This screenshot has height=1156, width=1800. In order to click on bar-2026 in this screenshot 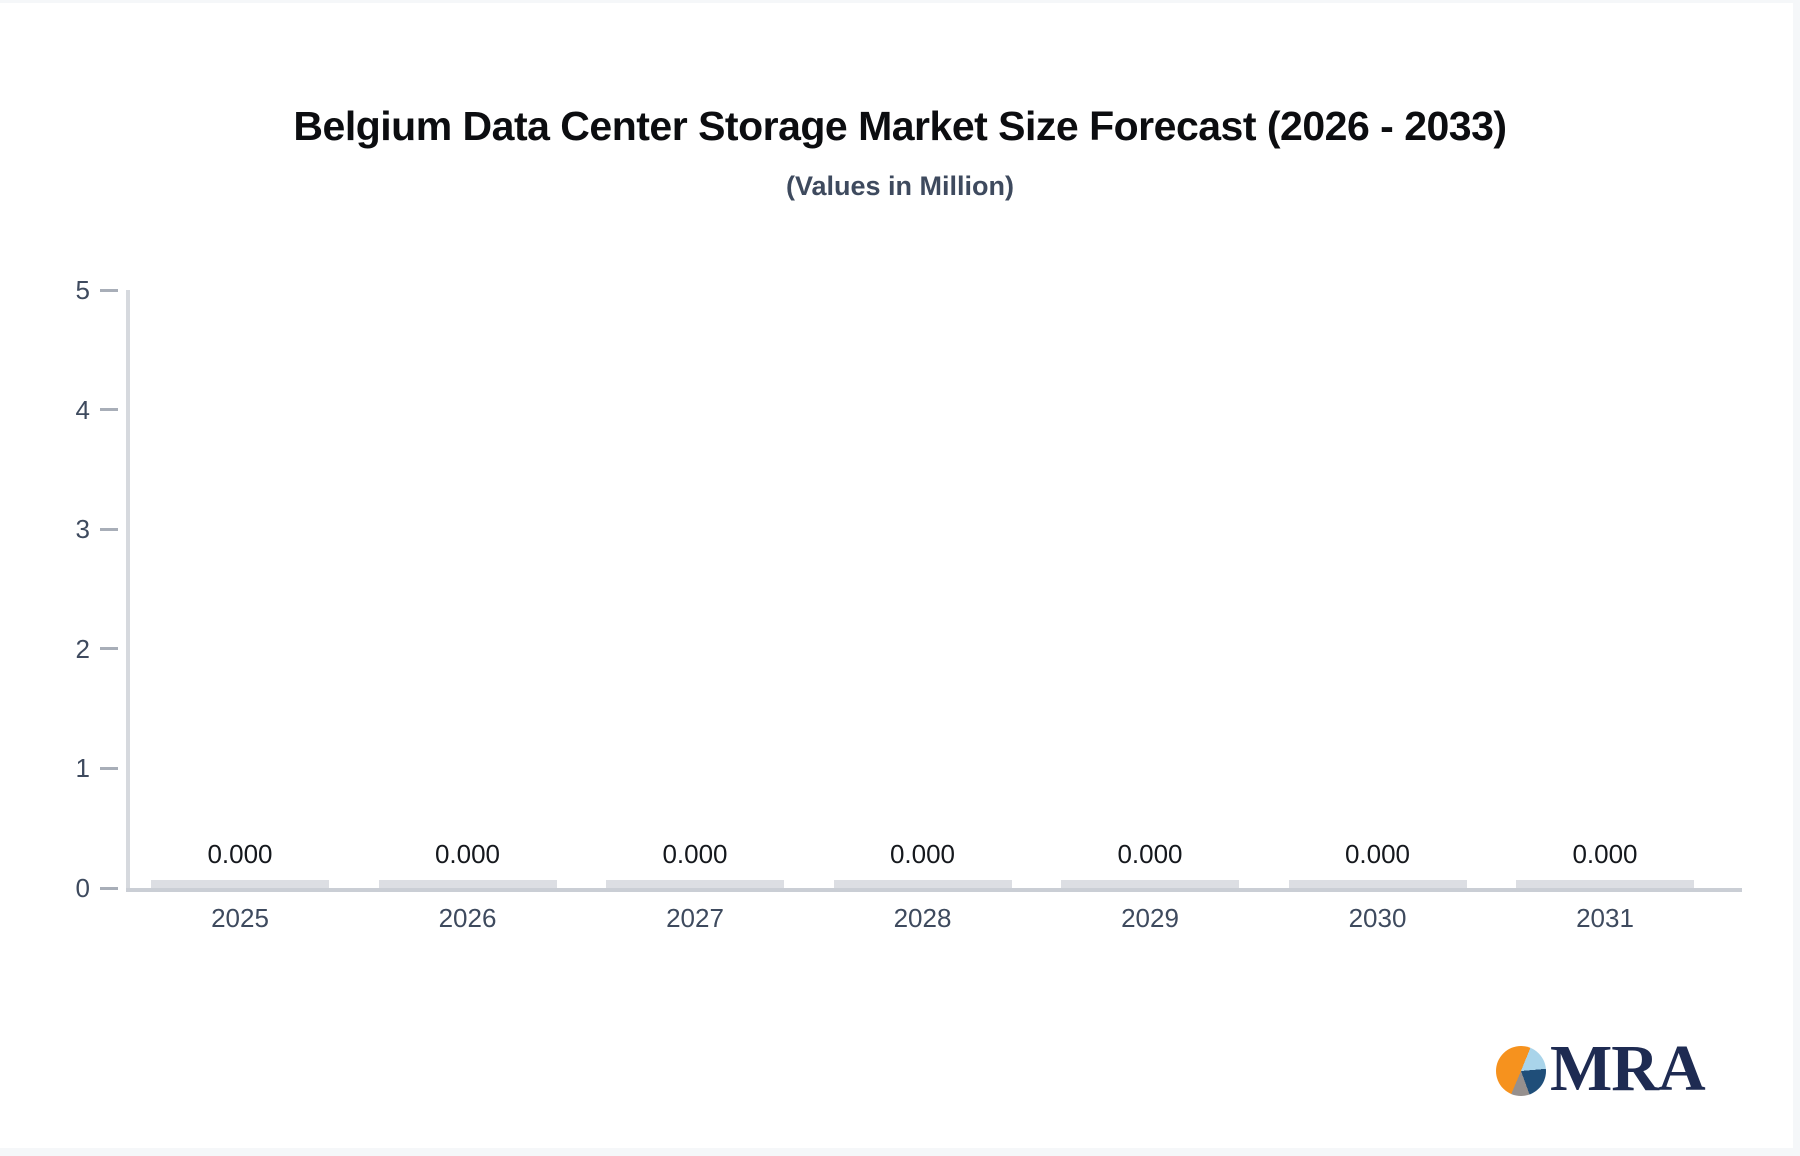, I will do `click(467, 884)`.